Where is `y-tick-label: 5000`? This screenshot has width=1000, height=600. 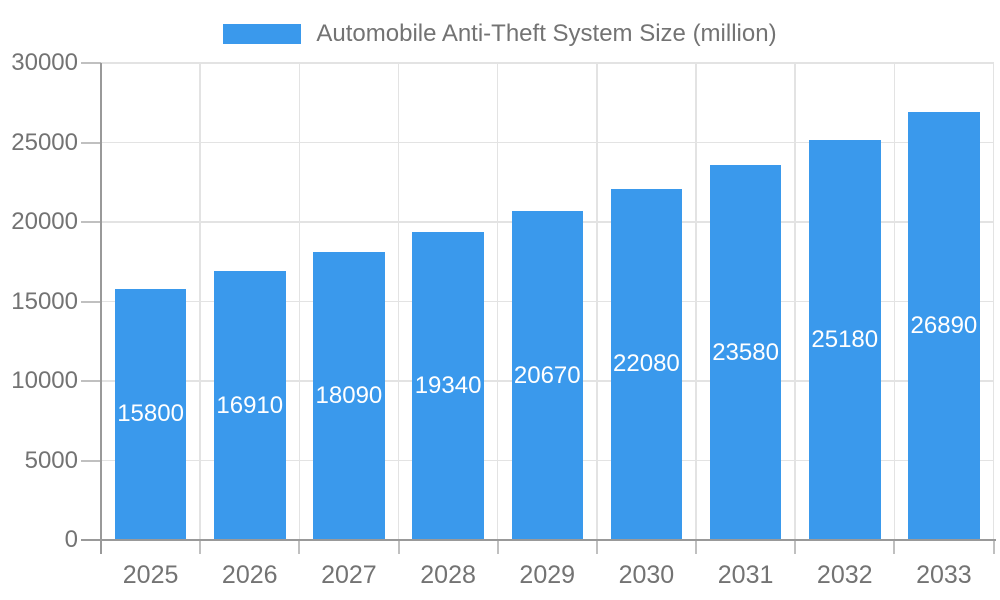
y-tick-label: 5000 is located at coordinates (51, 460).